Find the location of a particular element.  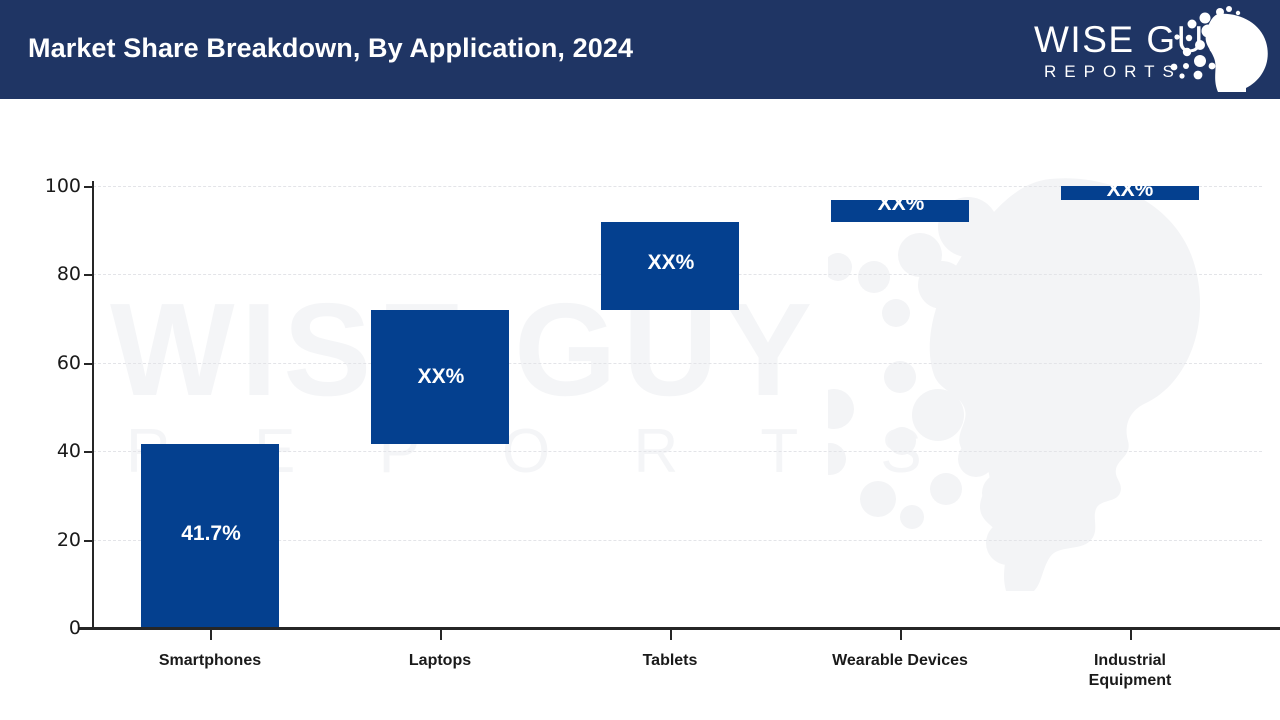

bar-smartphones is located at coordinates (210, 536).